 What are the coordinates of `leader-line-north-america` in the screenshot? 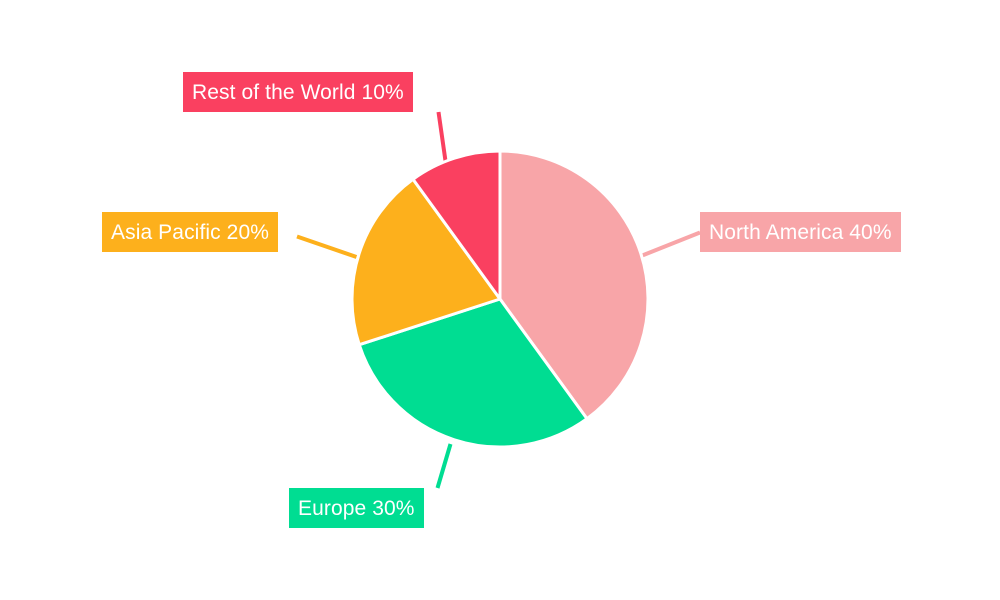 It's located at (670, 244).